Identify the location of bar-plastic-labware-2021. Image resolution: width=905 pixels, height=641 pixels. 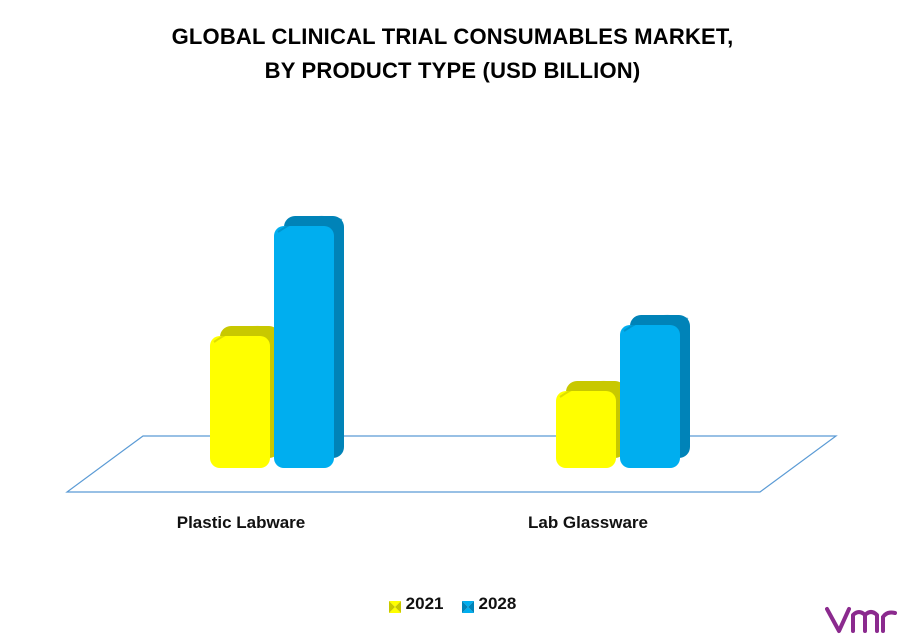
(245, 396).